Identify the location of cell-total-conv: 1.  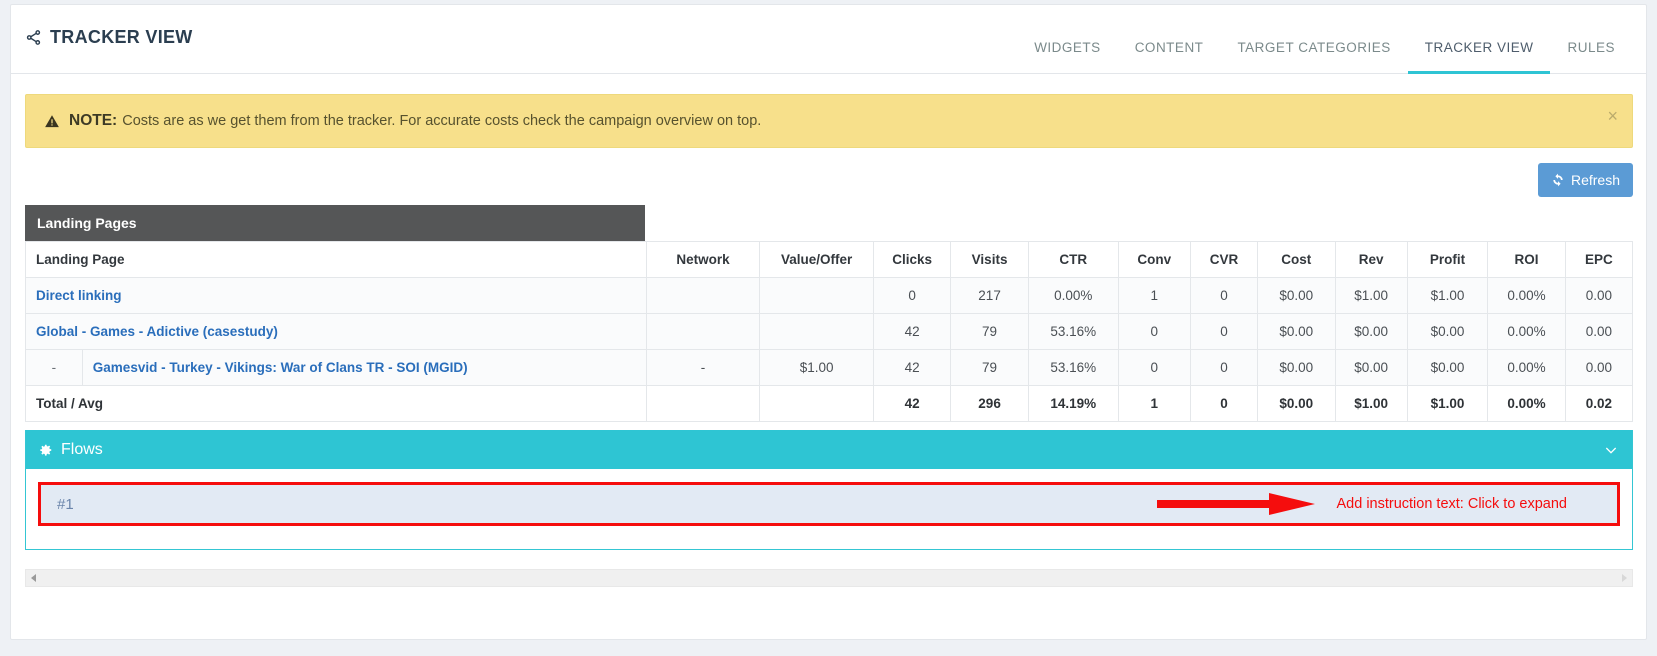
(1154, 403).